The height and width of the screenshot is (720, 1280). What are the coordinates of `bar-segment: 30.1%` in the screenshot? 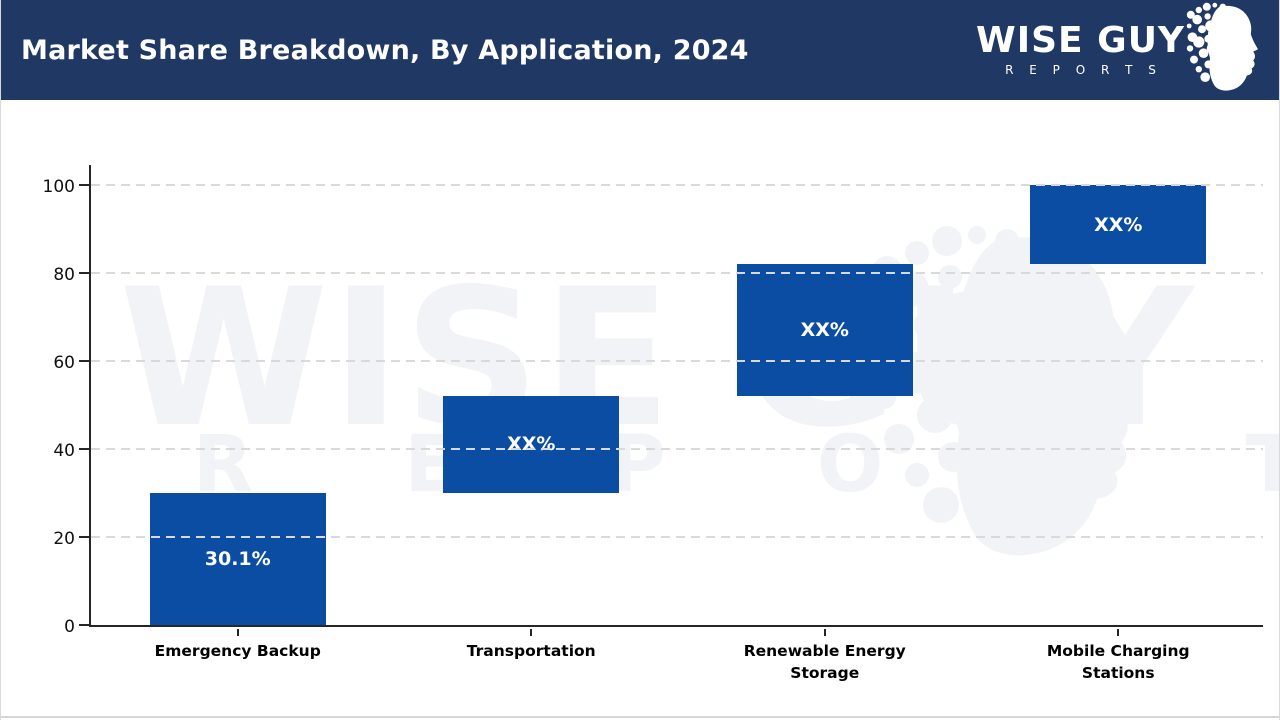 It's located at (237, 558).